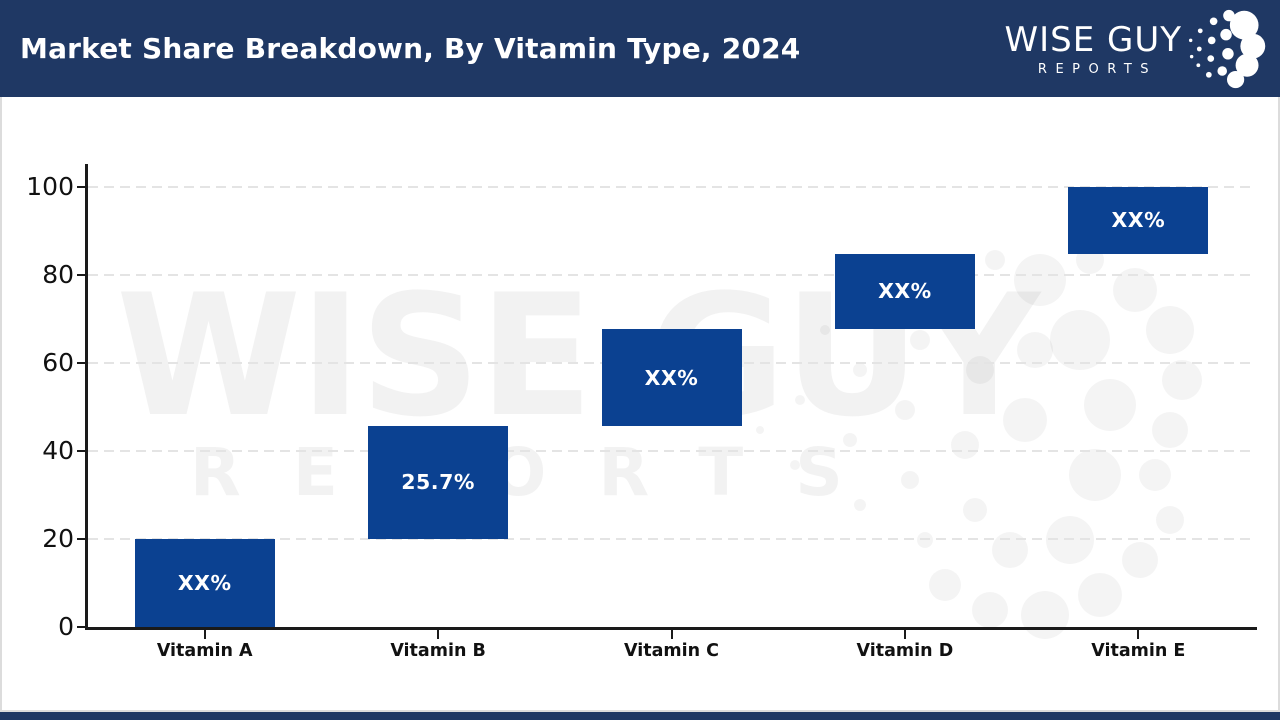 Image resolution: width=1280 pixels, height=720 pixels. What do you see at coordinates (204, 634) in the screenshot?
I see `x-tick-vitamin-a` at bounding box center [204, 634].